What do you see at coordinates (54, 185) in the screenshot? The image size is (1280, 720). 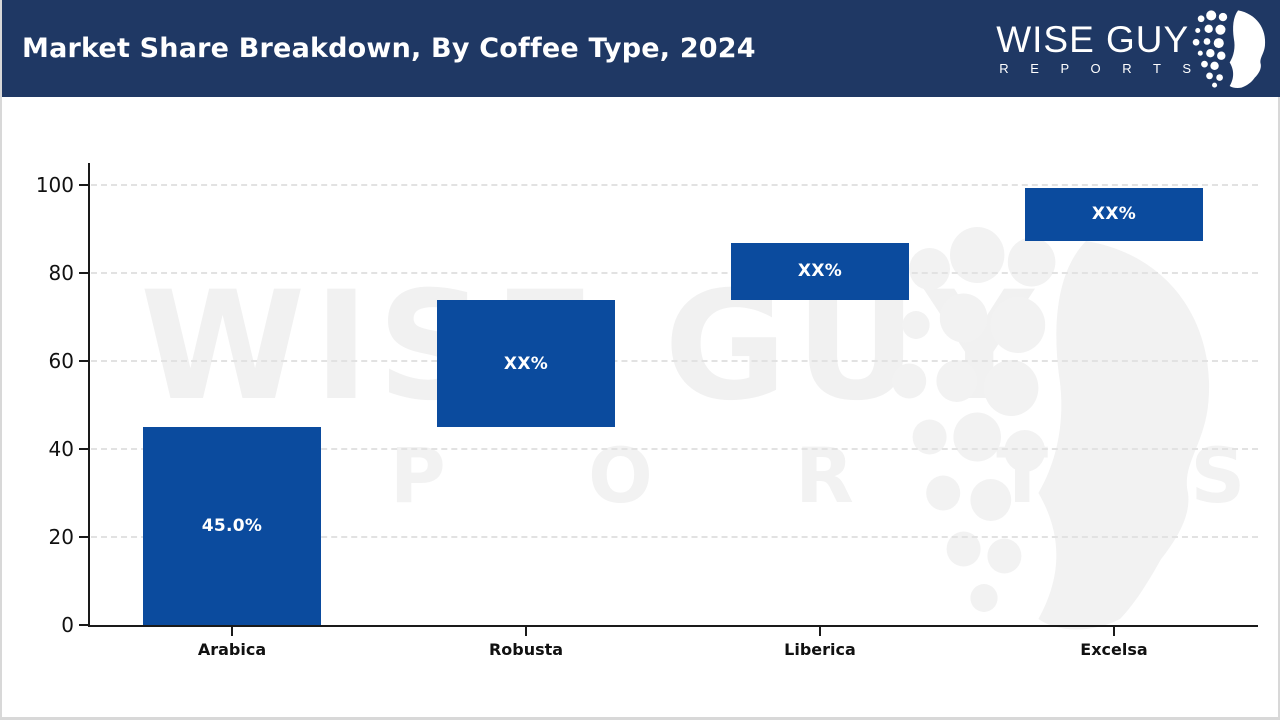 I see `y-tick-label-100: 100` at bounding box center [54, 185].